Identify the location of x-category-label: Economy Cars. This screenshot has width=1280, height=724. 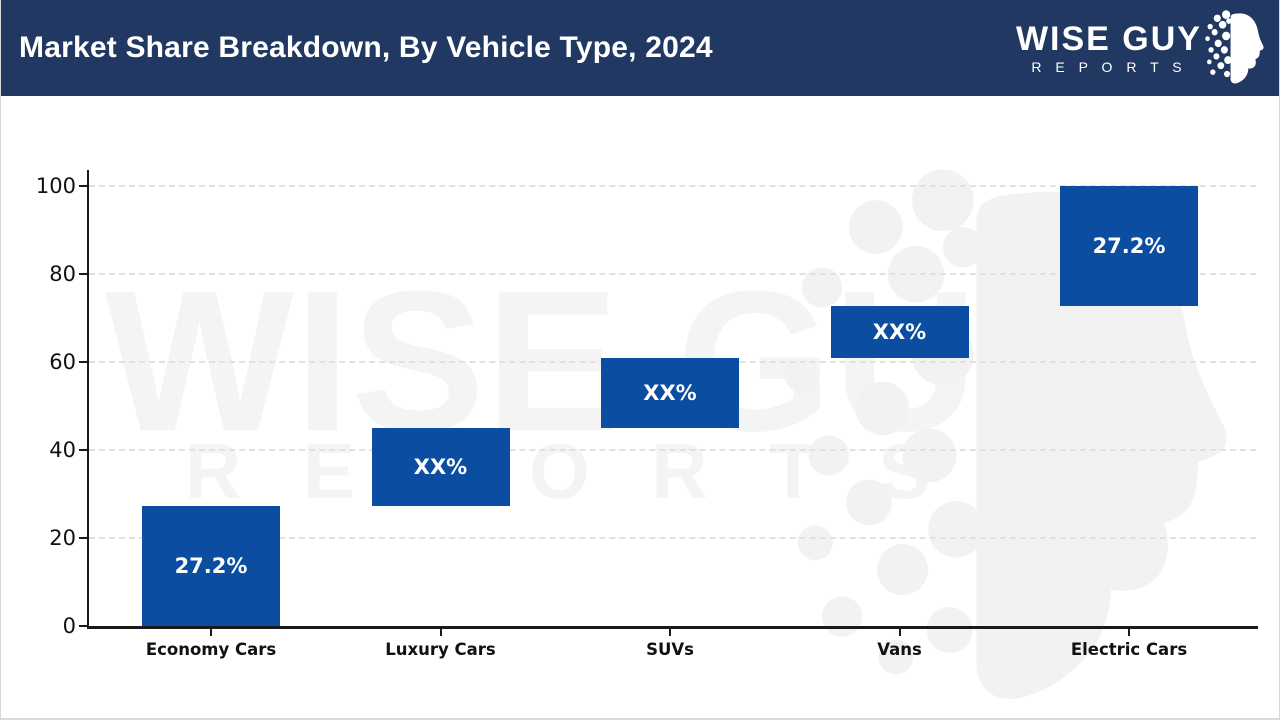
(211, 649).